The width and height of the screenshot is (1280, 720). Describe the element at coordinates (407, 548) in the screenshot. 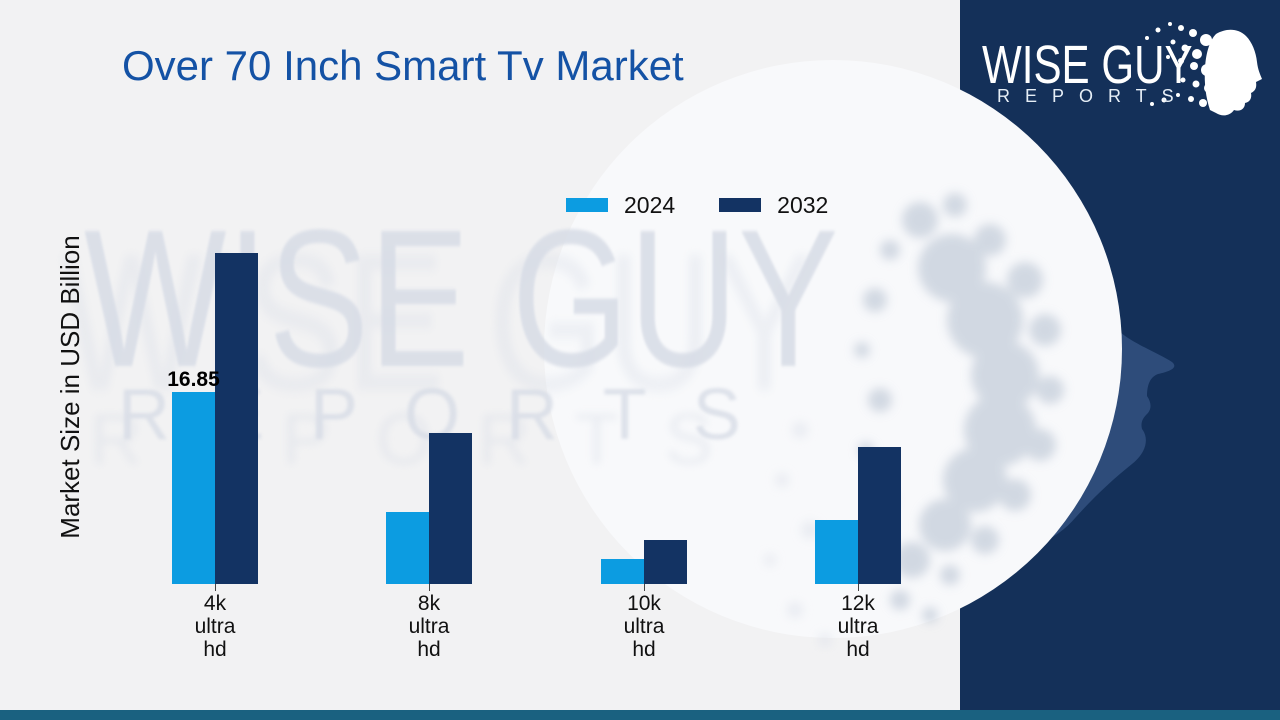

I see `bar-2024-8k-ultra-hd` at that location.